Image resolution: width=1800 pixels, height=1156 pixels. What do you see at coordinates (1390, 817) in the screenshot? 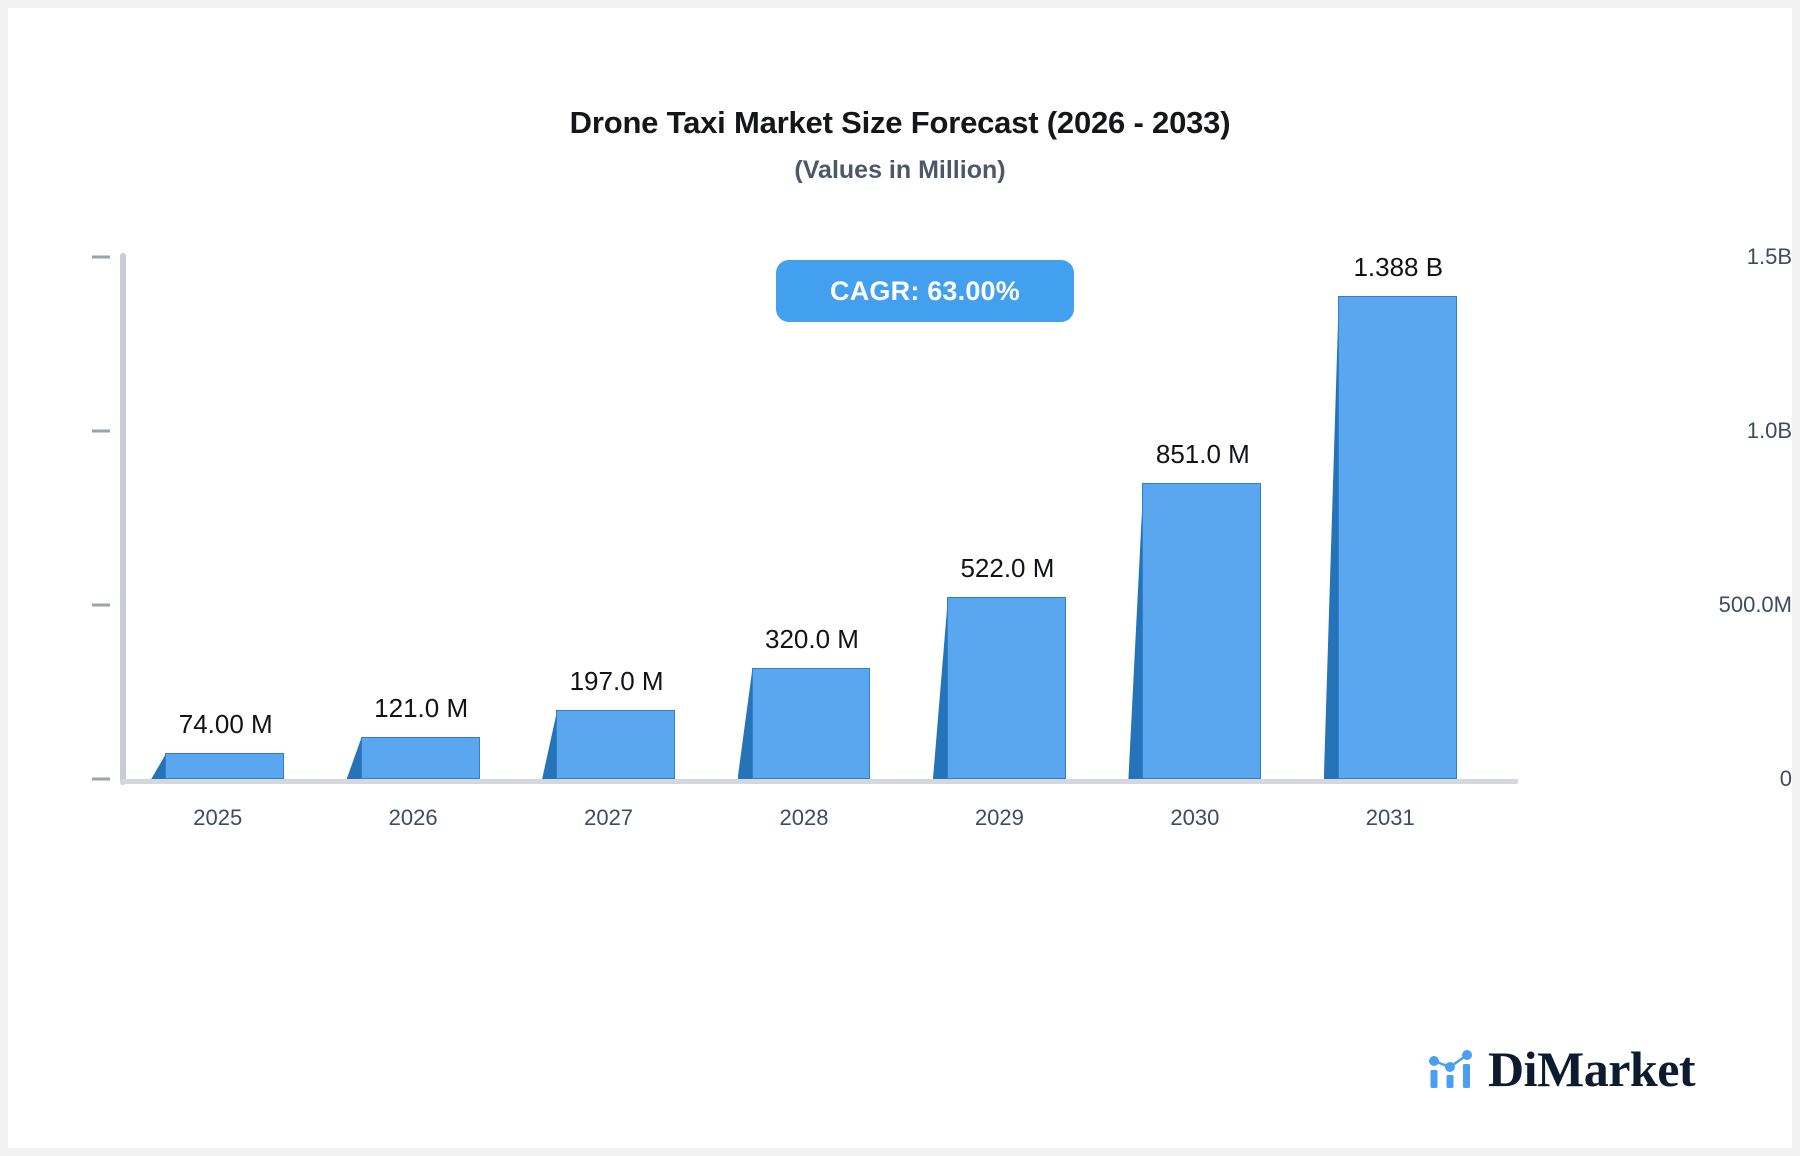
I see `x-axis-tick-label: 2031` at bounding box center [1390, 817].